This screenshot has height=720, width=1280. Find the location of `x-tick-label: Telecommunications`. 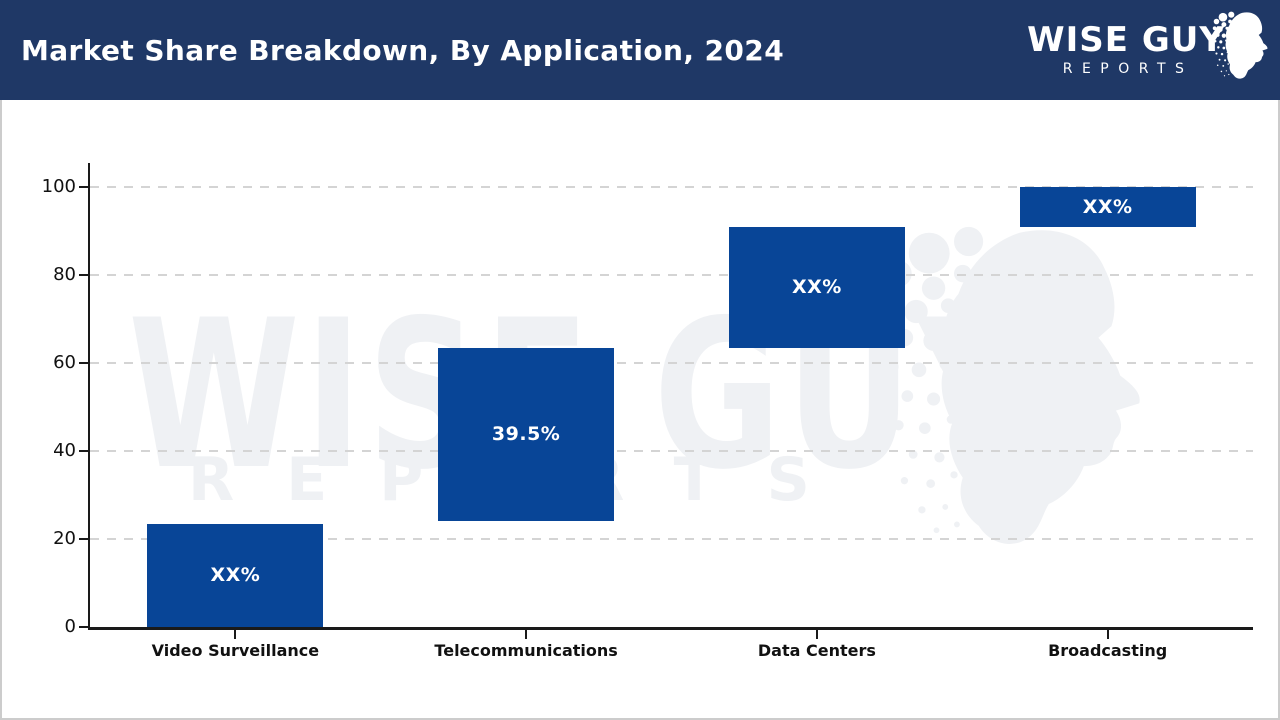

x-tick-label: Telecommunications is located at coordinates (526, 650).